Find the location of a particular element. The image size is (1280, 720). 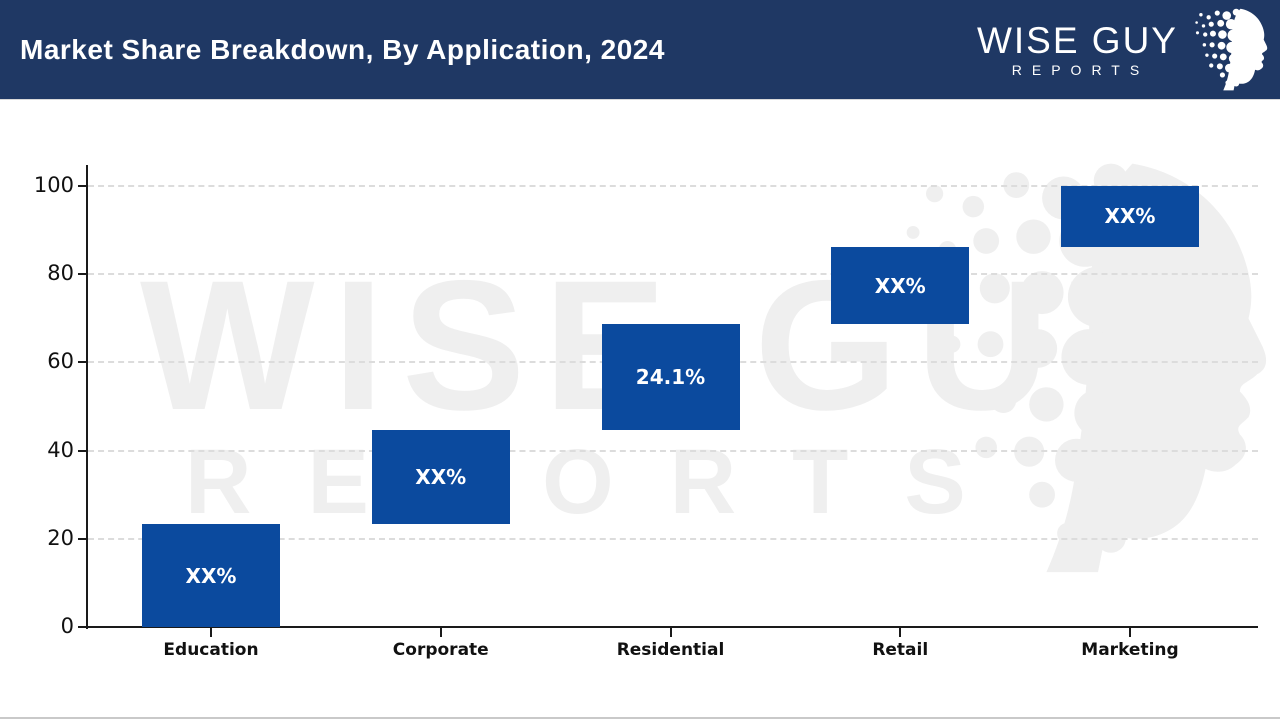

x-tick-education is located at coordinates (211, 632).